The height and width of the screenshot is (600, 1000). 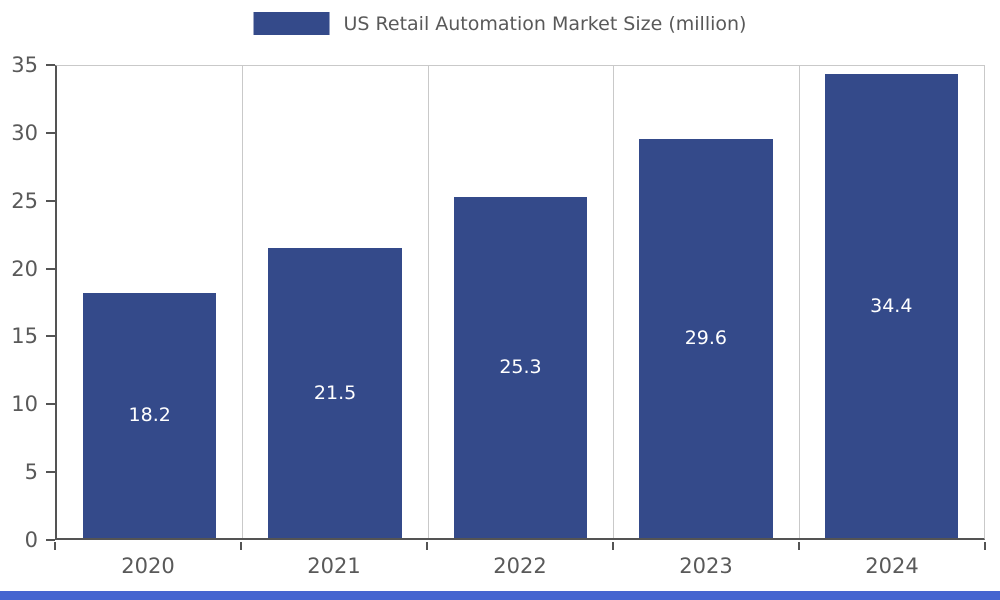 I want to click on x-tick-label: 2020, so click(x=148, y=566).